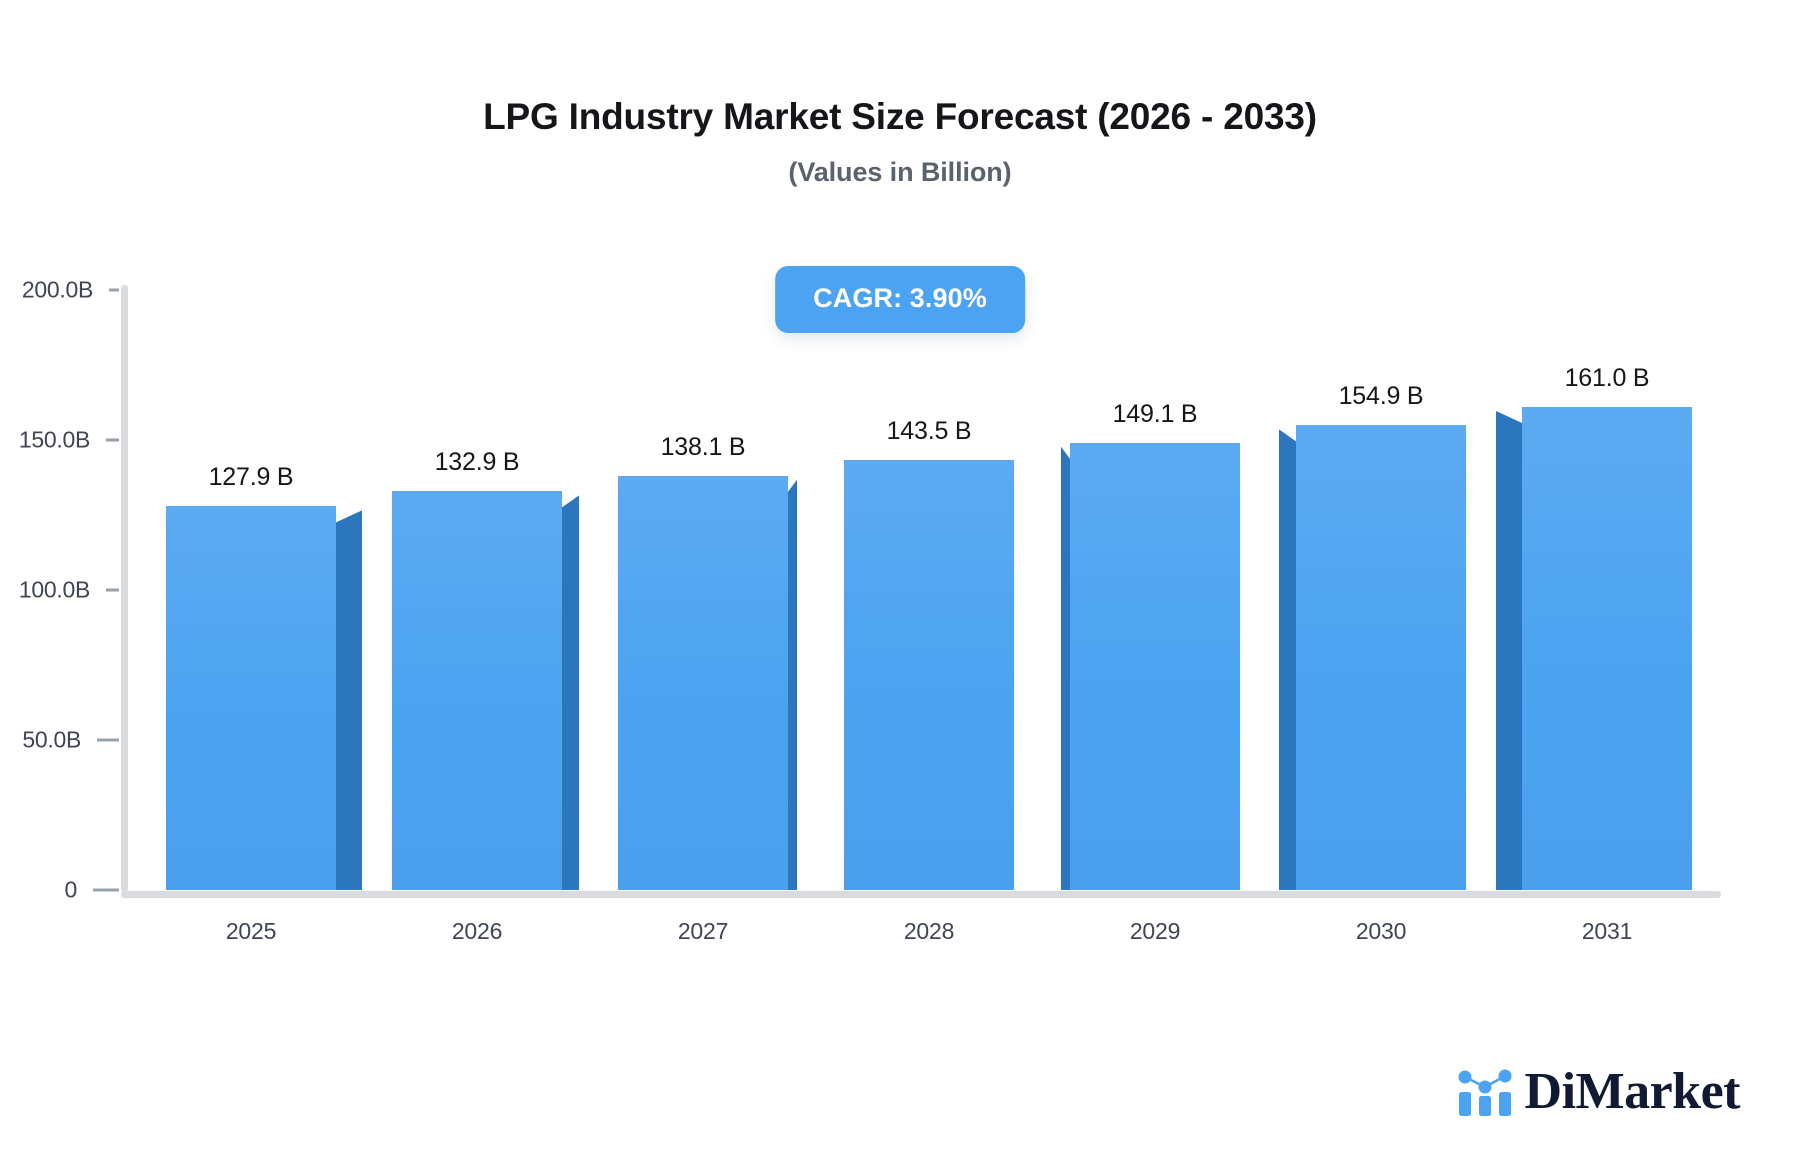 The width and height of the screenshot is (1800, 1156). What do you see at coordinates (477, 462) in the screenshot?
I see `bar-value-label: 132.9 B` at bounding box center [477, 462].